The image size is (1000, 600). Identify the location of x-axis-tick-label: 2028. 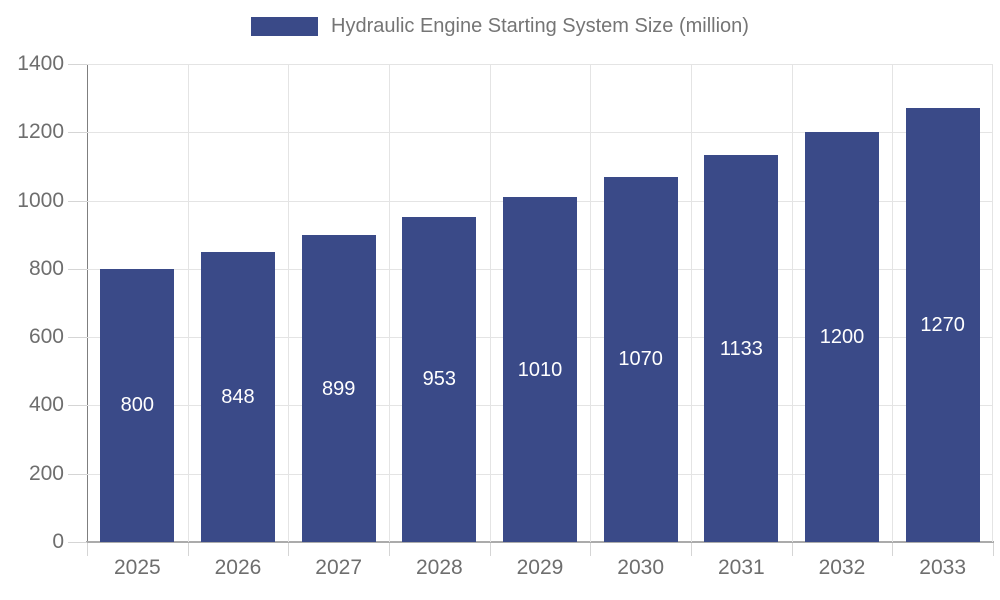
(439, 567).